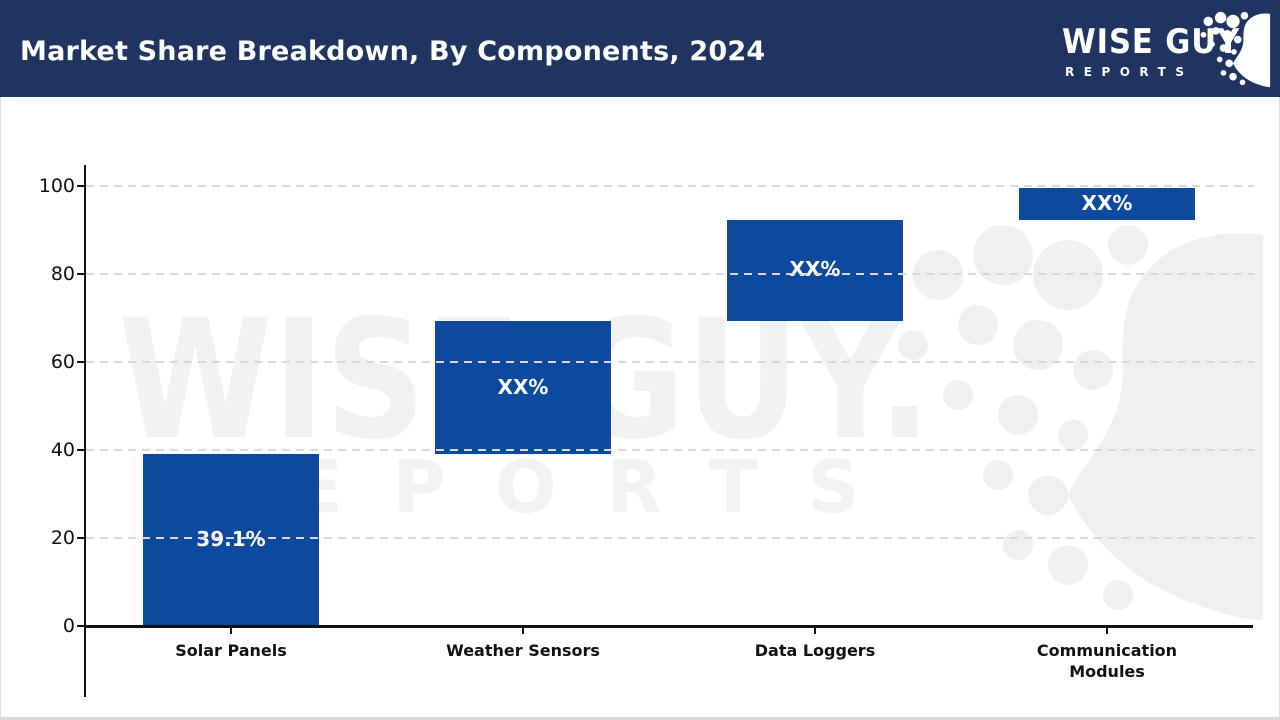  I want to click on x-category-label: Solar Panels, so click(231, 650).